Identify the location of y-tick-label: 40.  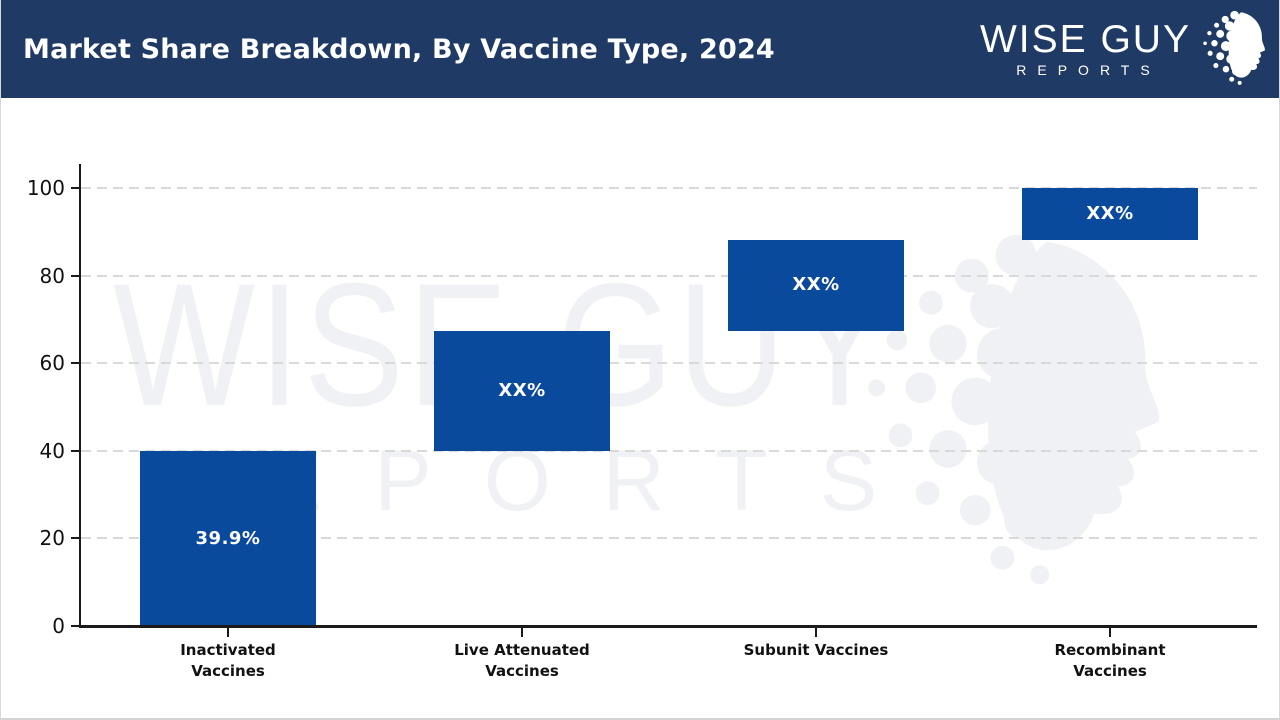
(52, 450).